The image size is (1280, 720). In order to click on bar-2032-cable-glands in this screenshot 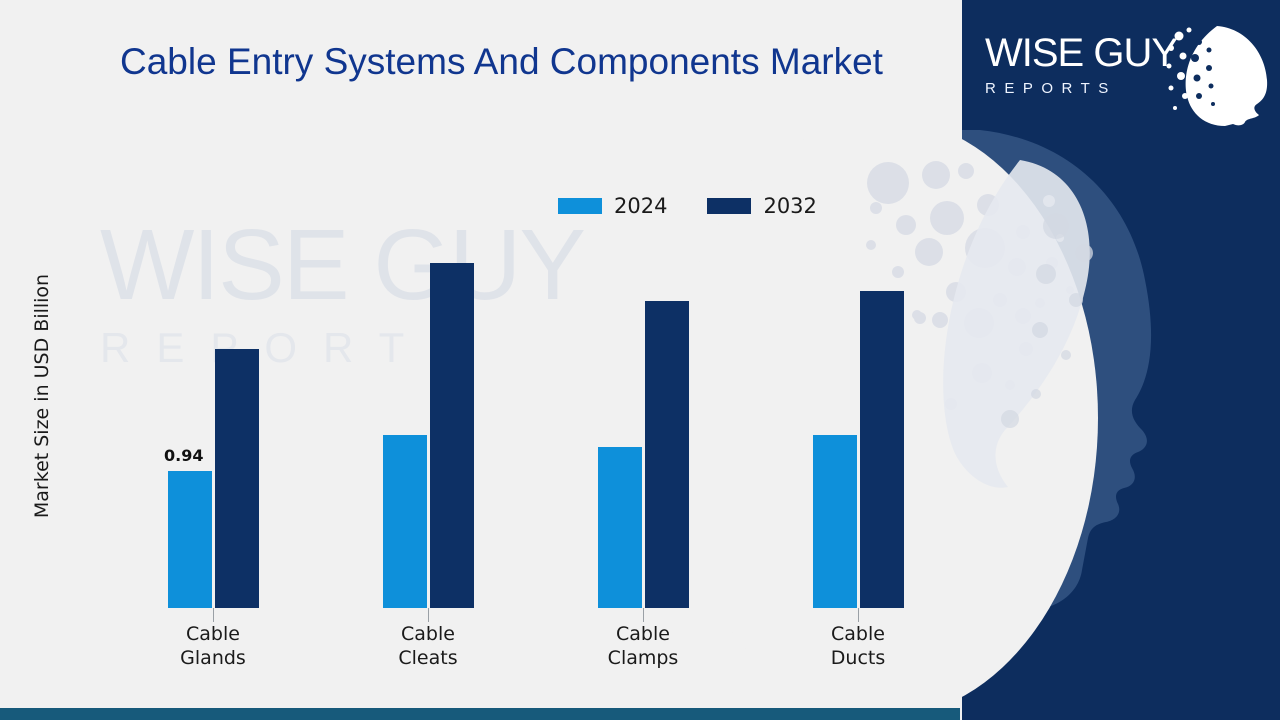, I will do `click(237, 478)`.